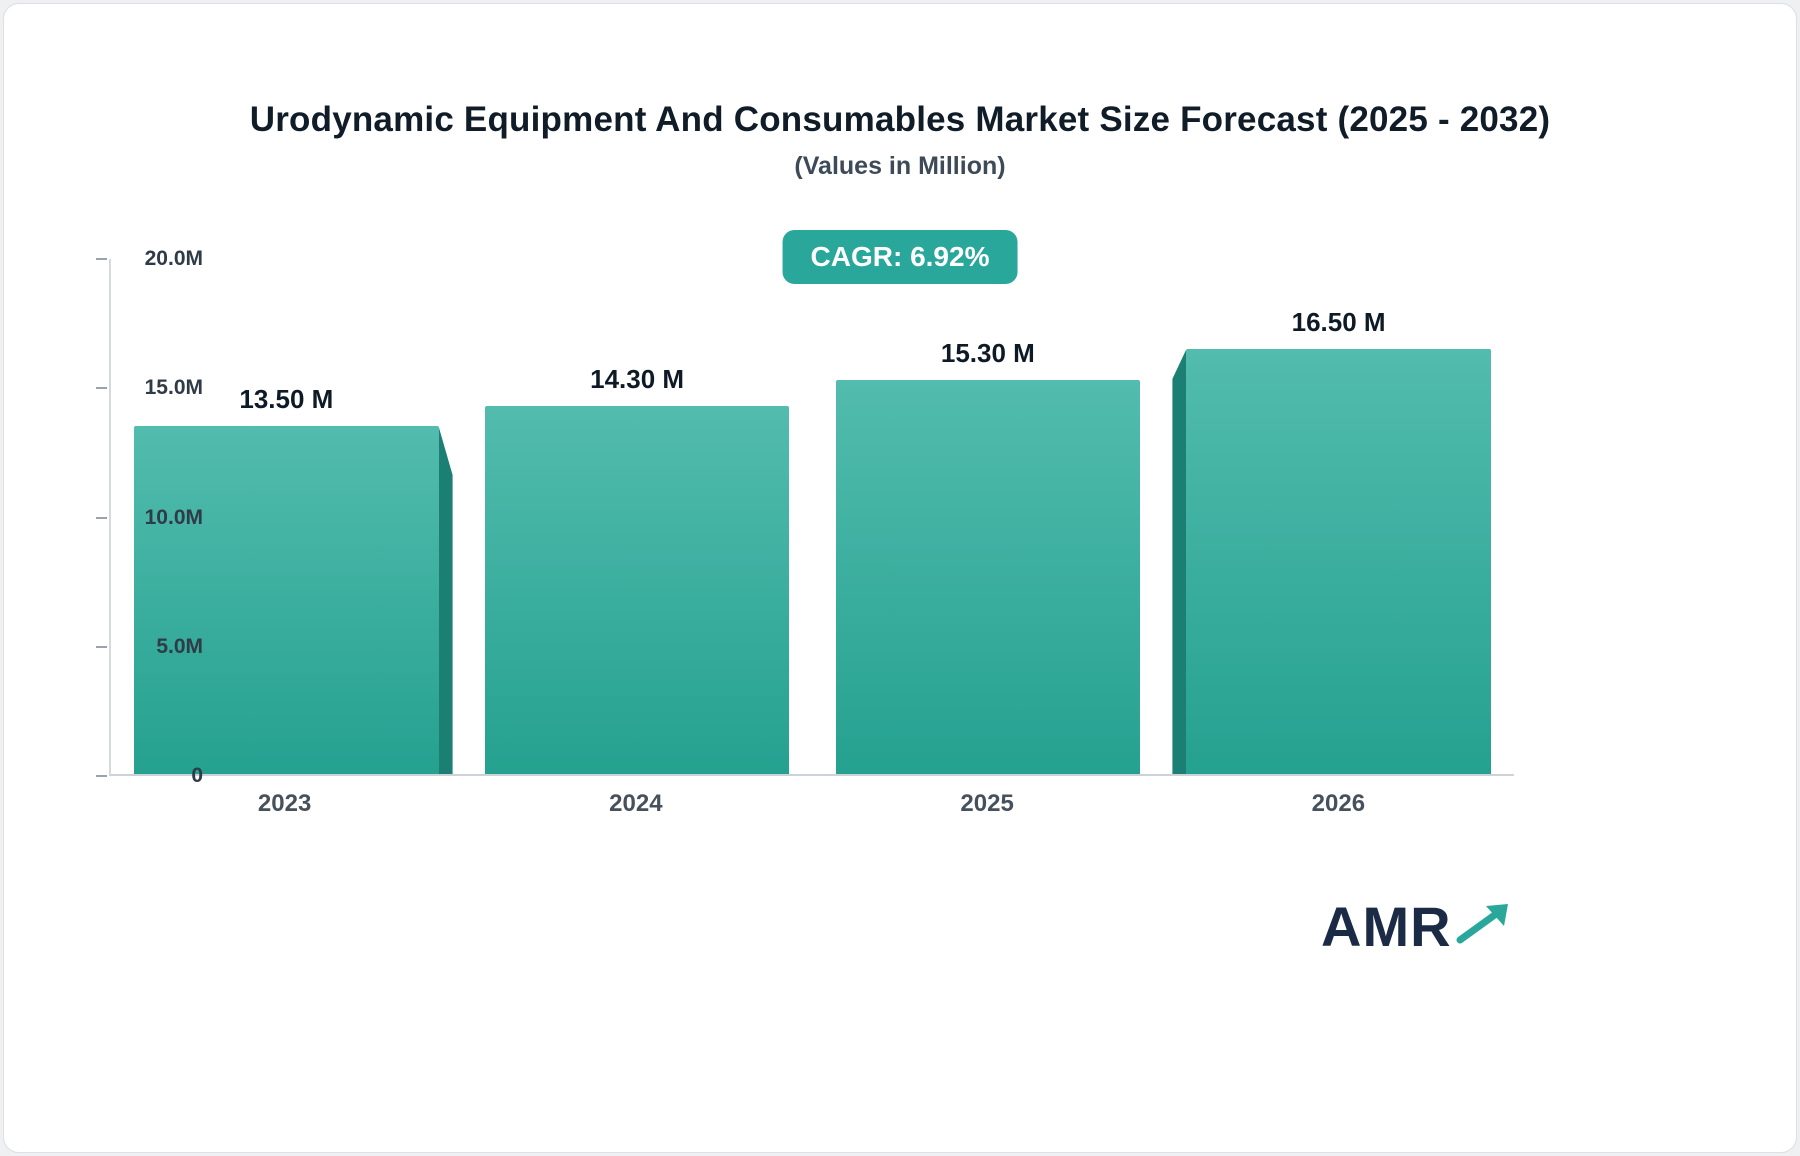 Image resolution: width=1800 pixels, height=1156 pixels. Describe the element at coordinates (988, 556) in the screenshot. I see `bar: 15.30 M` at that location.